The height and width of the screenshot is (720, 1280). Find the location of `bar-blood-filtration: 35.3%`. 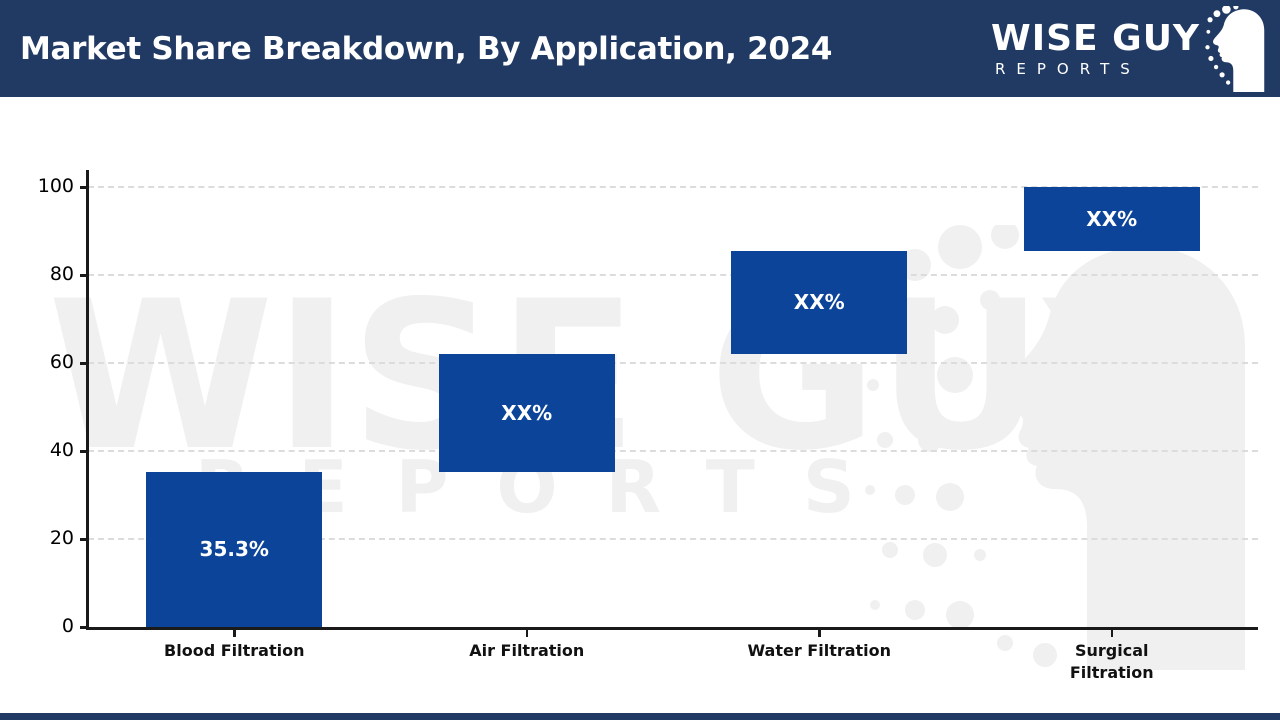

bar-blood-filtration: 35.3% is located at coordinates (234, 549).